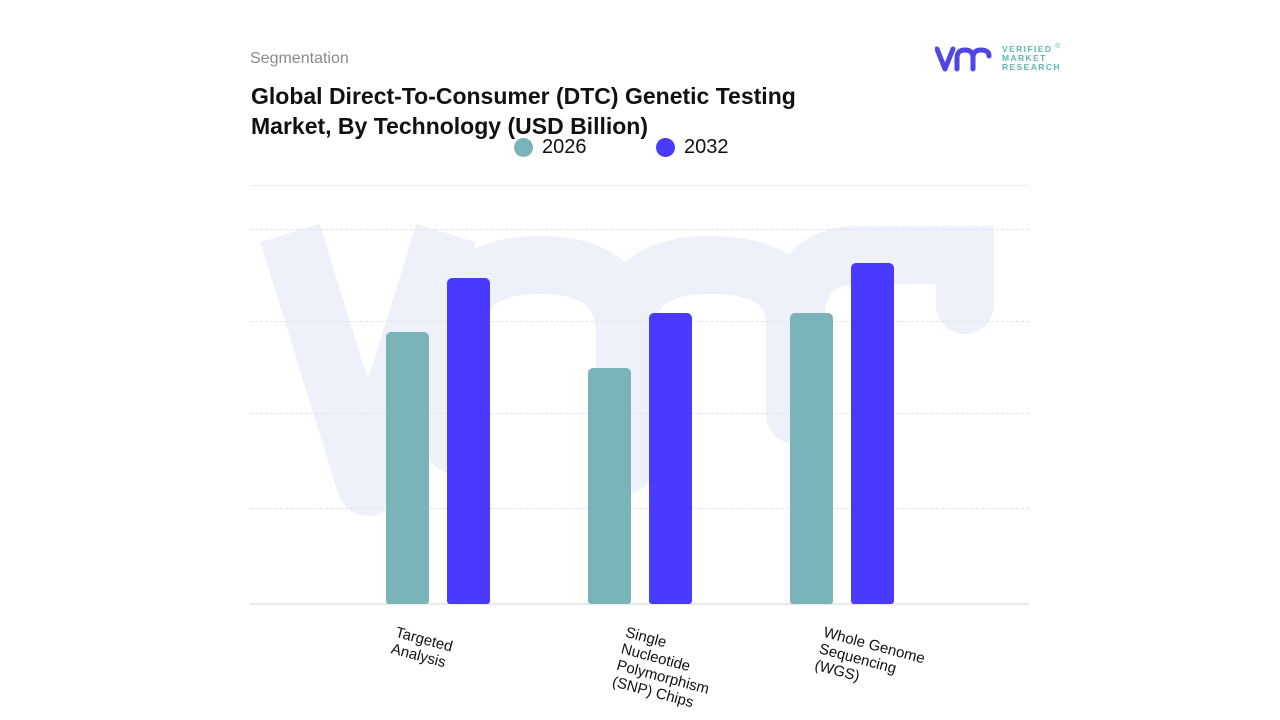 The image size is (1280, 720). I want to click on legend-dot-2032, so click(665, 147).